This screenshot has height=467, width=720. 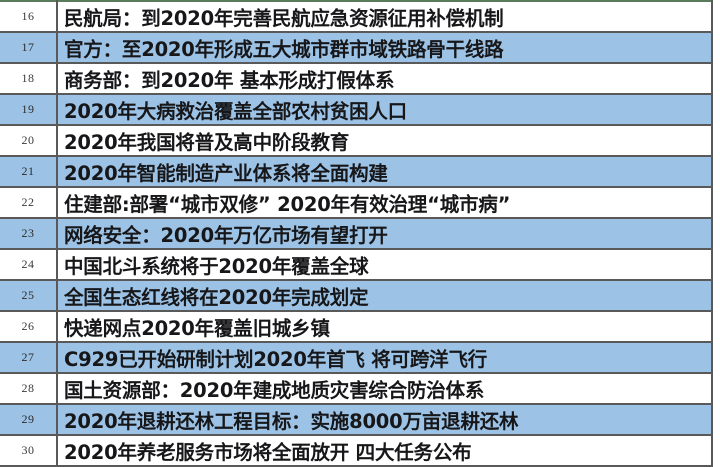 What do you see at coordinates (384, 358) in the screenshot?
I see `headline-text-cell: C929已开始研制计划2020年首飞 将可跨洋飞行` at bounding box center [384, 358].